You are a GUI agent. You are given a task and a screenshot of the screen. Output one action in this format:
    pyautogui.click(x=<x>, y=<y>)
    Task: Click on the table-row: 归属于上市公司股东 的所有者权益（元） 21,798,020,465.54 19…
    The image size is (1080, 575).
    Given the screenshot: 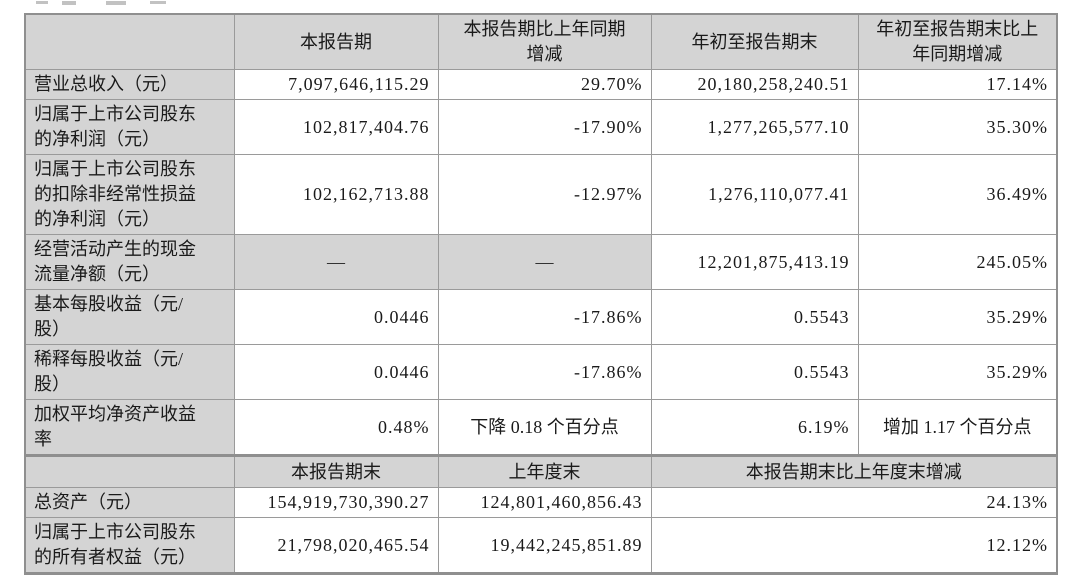 What is the action you would take?
    pyautogui.click(x=541, y=546)
    